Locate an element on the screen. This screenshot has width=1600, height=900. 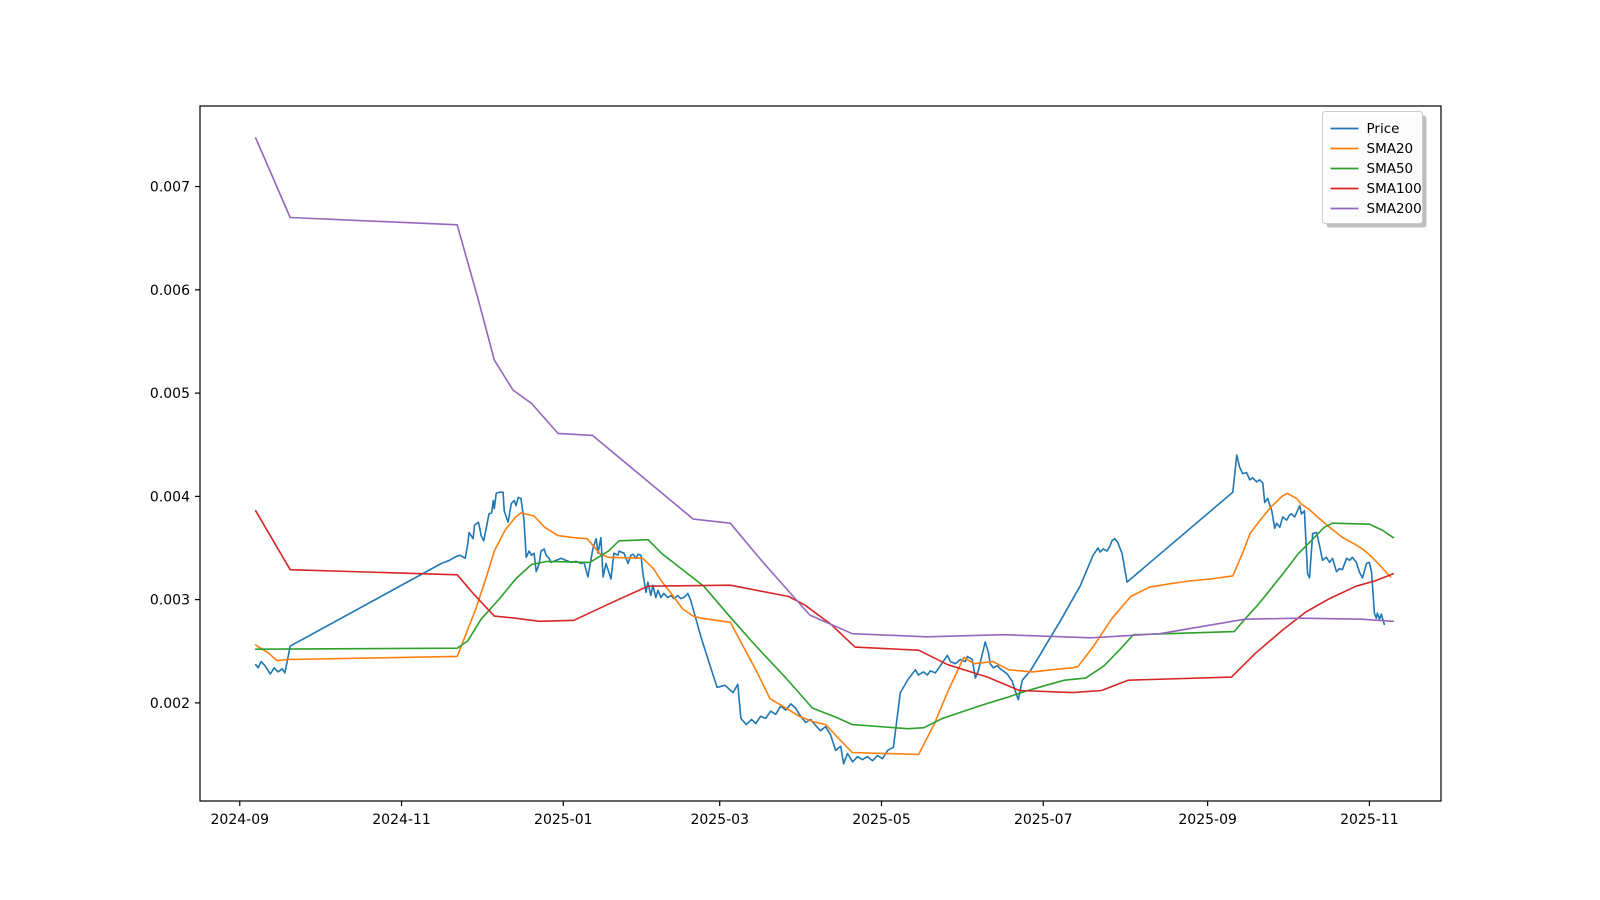
legend-entry-sma200: SMA200 is located at coordinates (1376, 209).